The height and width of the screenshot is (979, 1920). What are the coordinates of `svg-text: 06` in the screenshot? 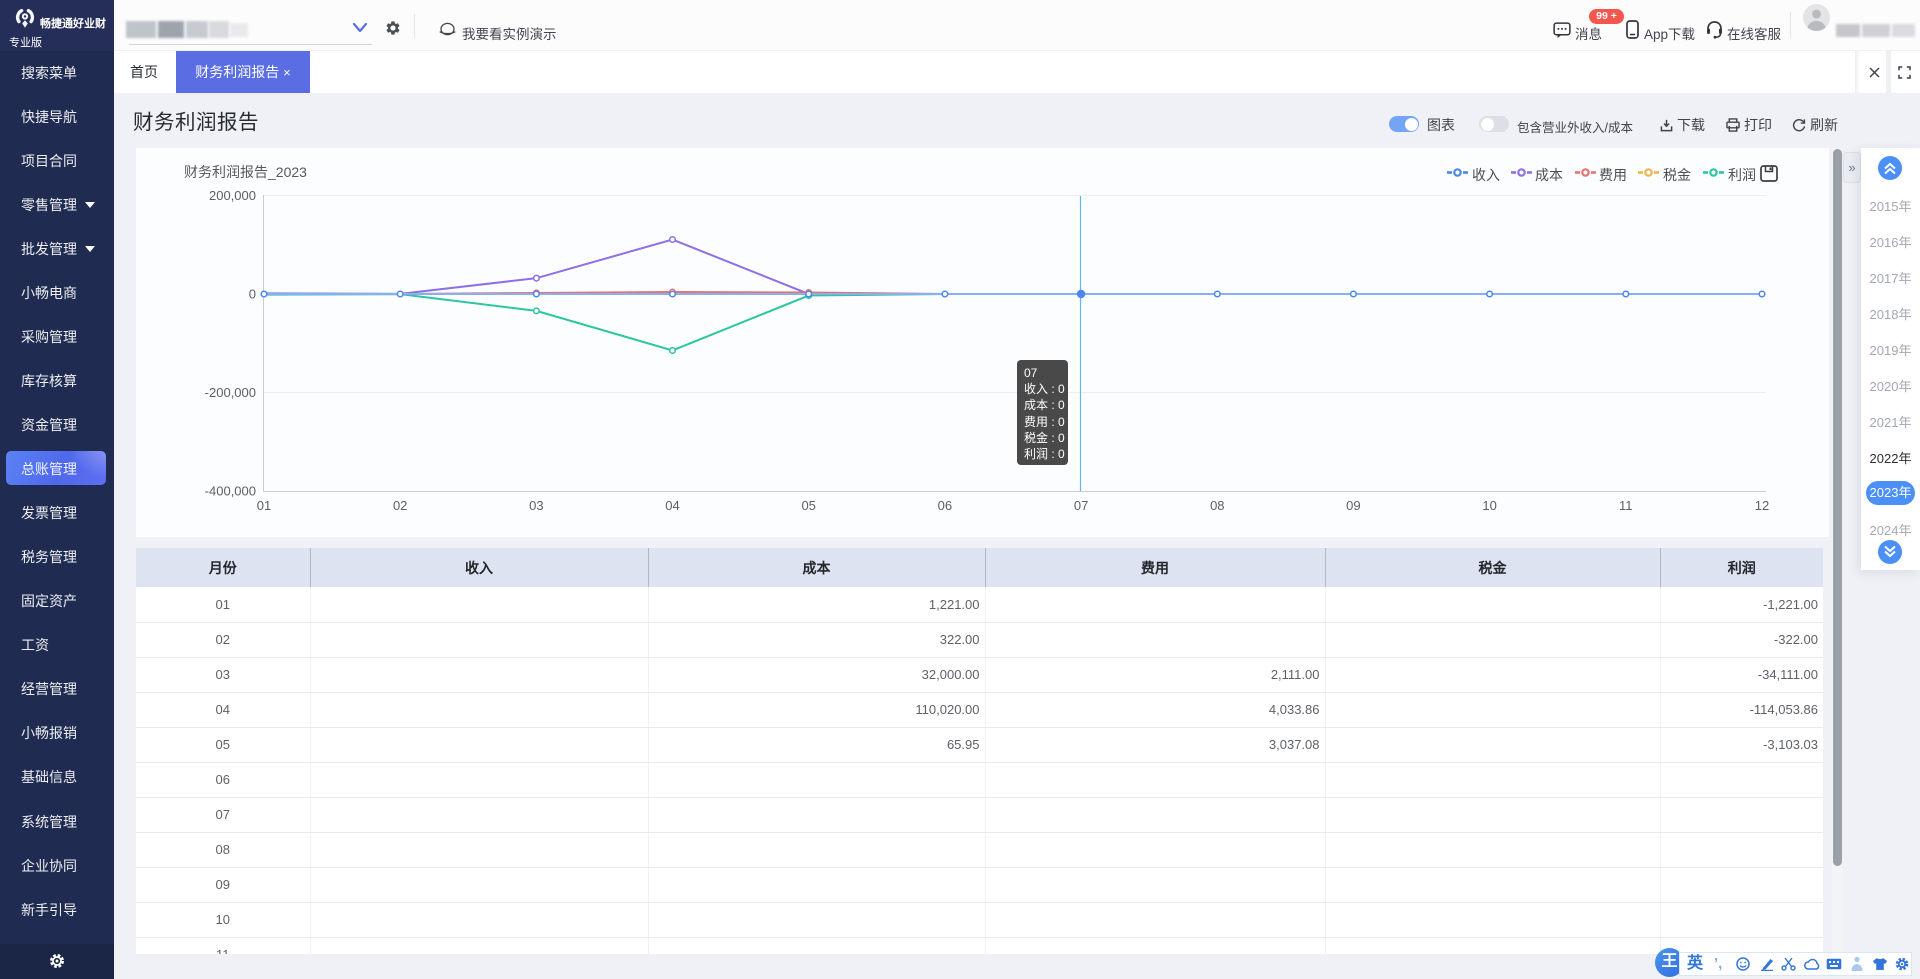 It's located at (945, 505).